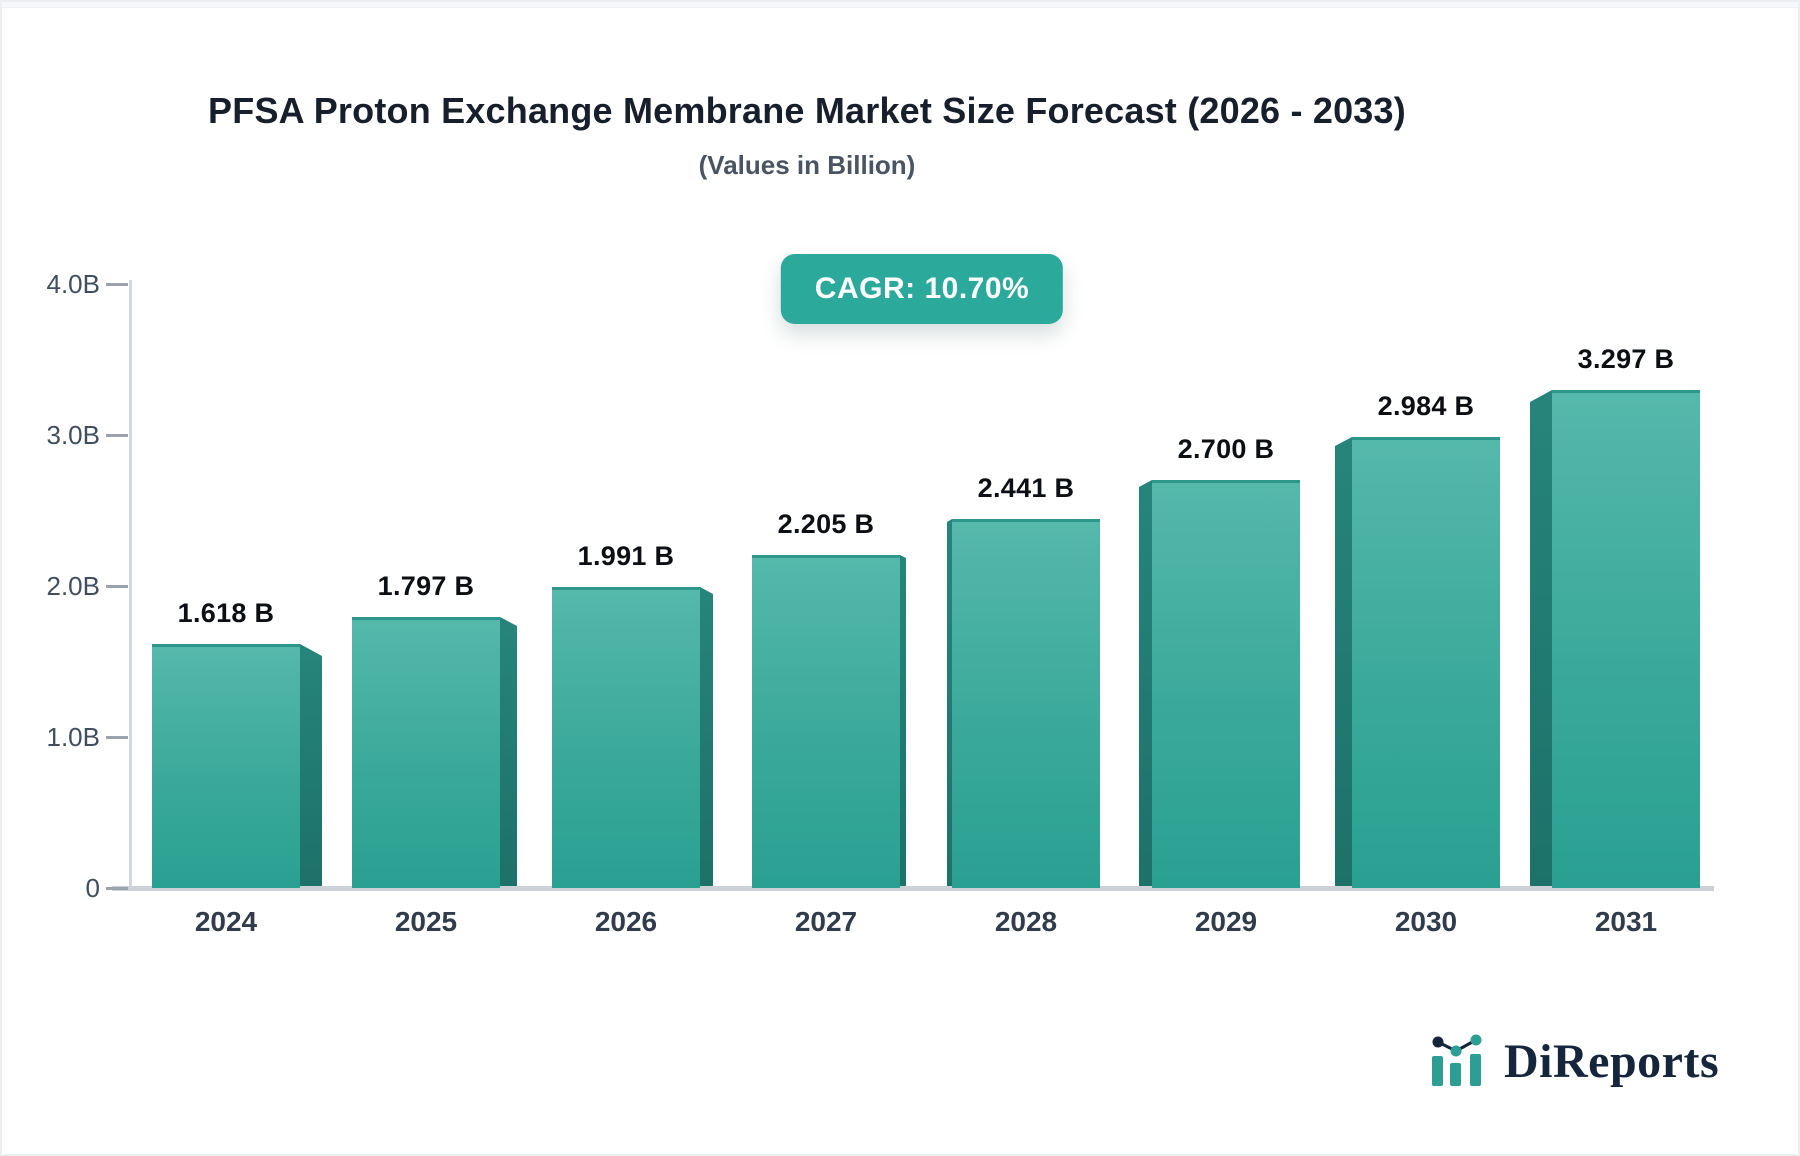 The image size is (1800, 1156). I want to click on bar-value-label: 1.618 B, so click(226, 613).